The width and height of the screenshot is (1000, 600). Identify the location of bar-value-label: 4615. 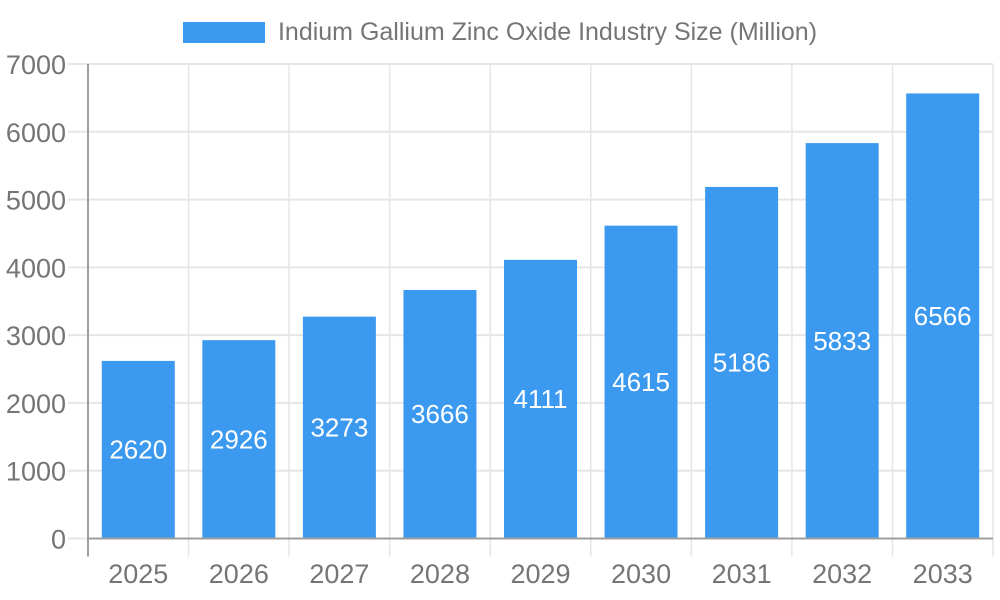
(641, 382).